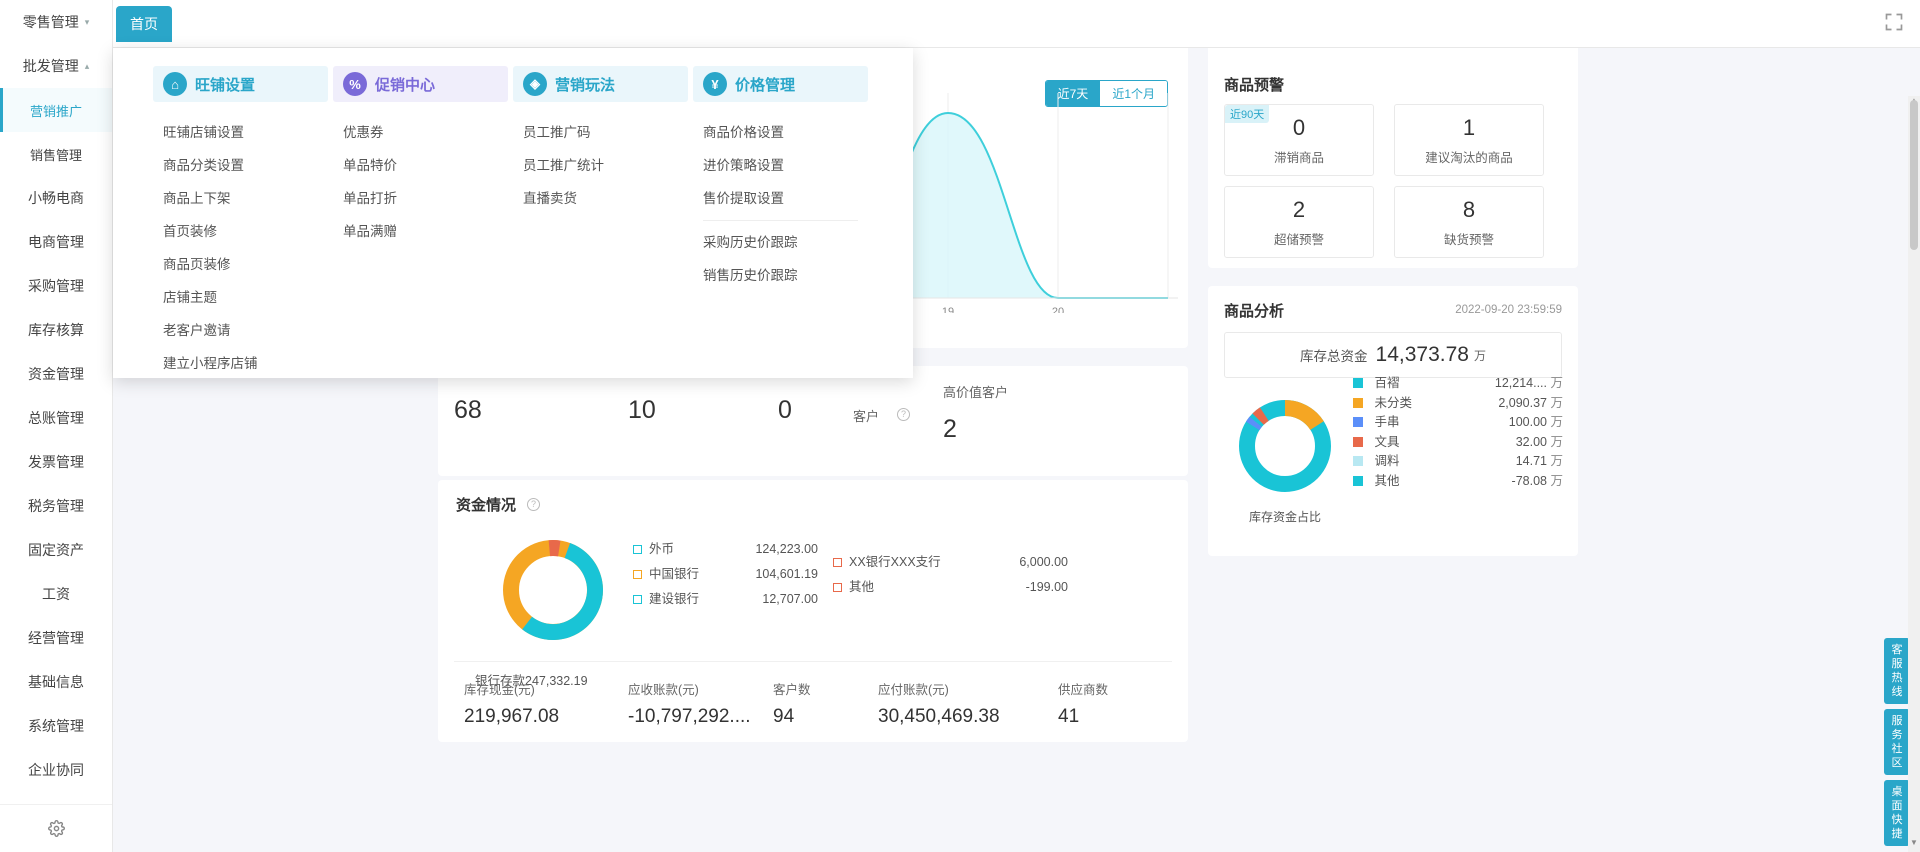  I want to click on kpi-customers: 客户数 94, so click(792, 703).